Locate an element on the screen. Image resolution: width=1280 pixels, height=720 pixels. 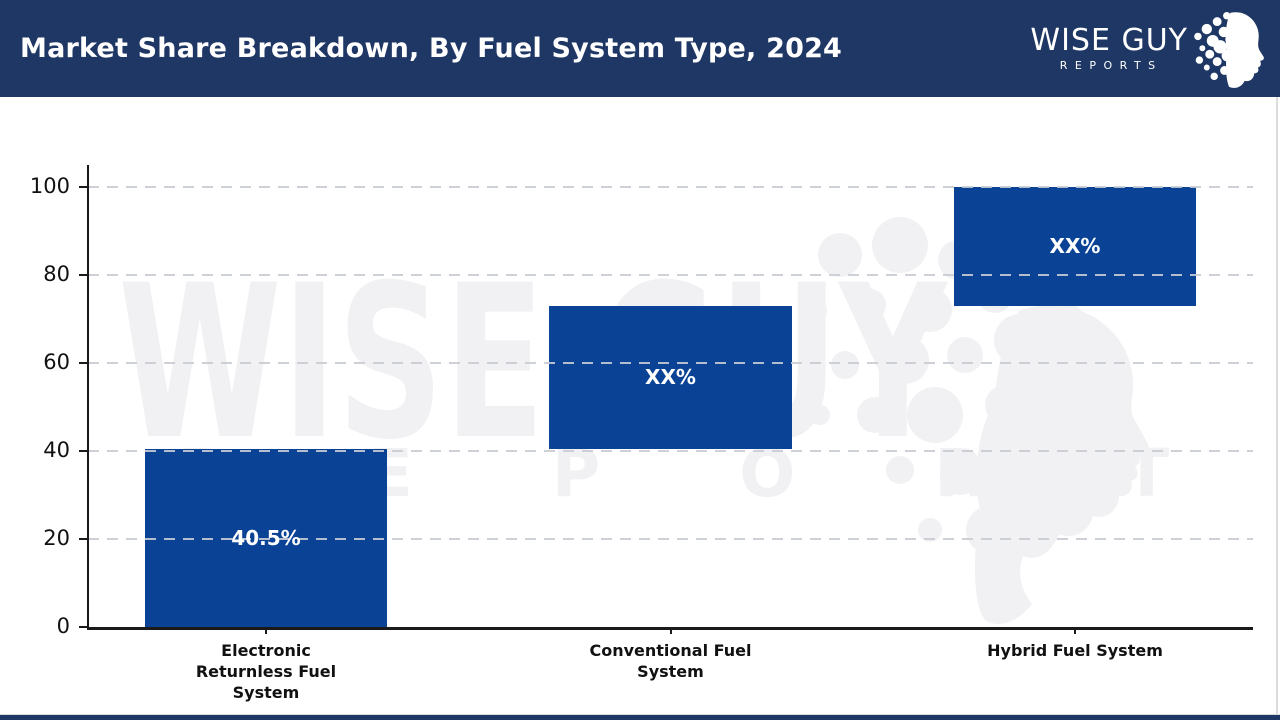
logo-wordmark: WISE GUY is located at coordinates (1109, 40).